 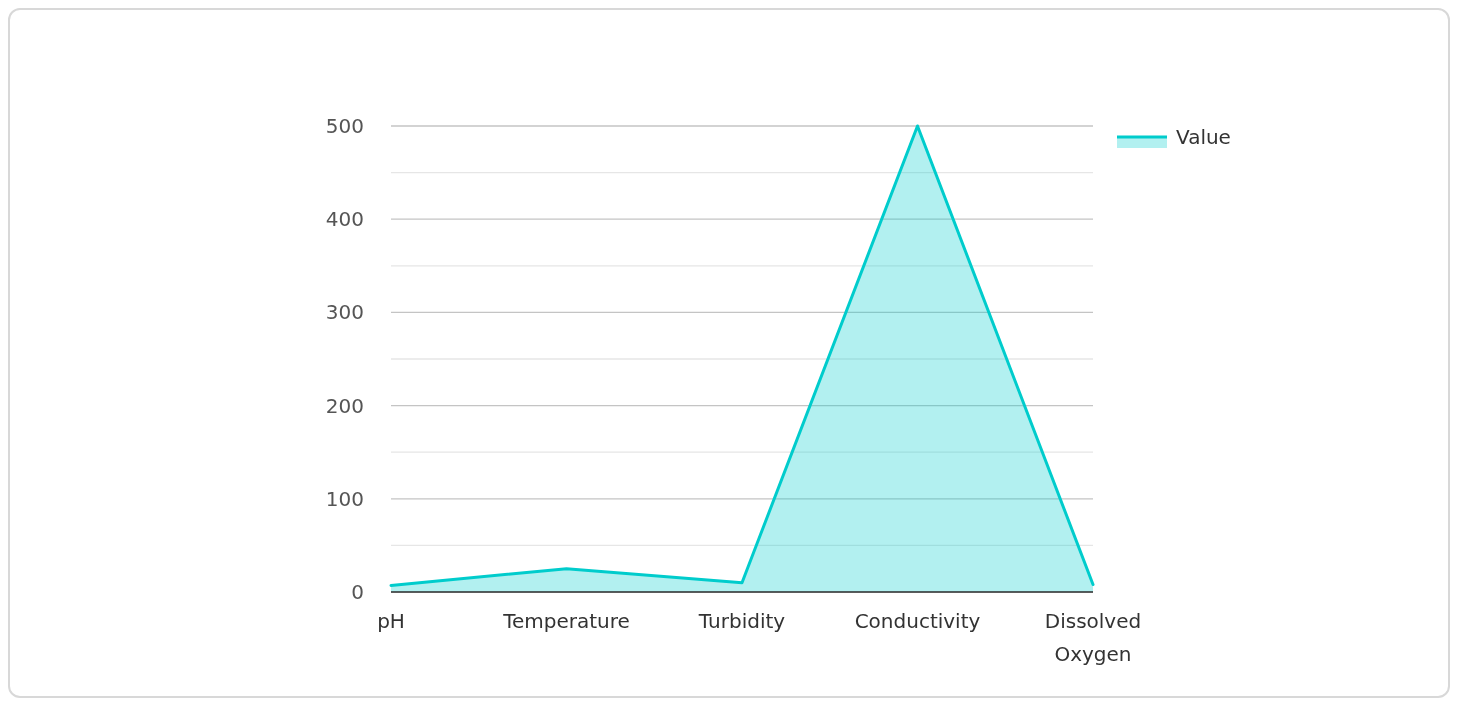 What do you see at coordinates (566, 621) in the screenshot?
I see `x-tick-label: Temperature` at bounding box center [566, 621].